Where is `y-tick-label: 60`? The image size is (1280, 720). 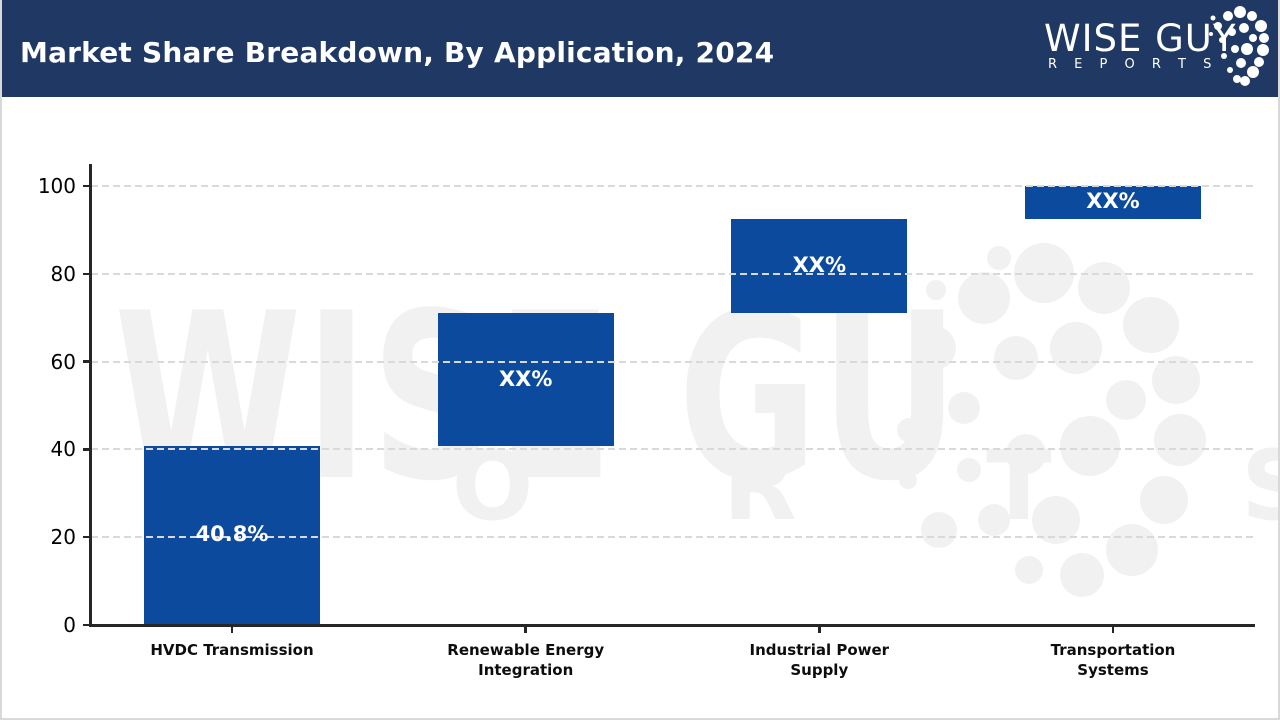 y-tick-label: 60 is located at coordinates (63, 361).